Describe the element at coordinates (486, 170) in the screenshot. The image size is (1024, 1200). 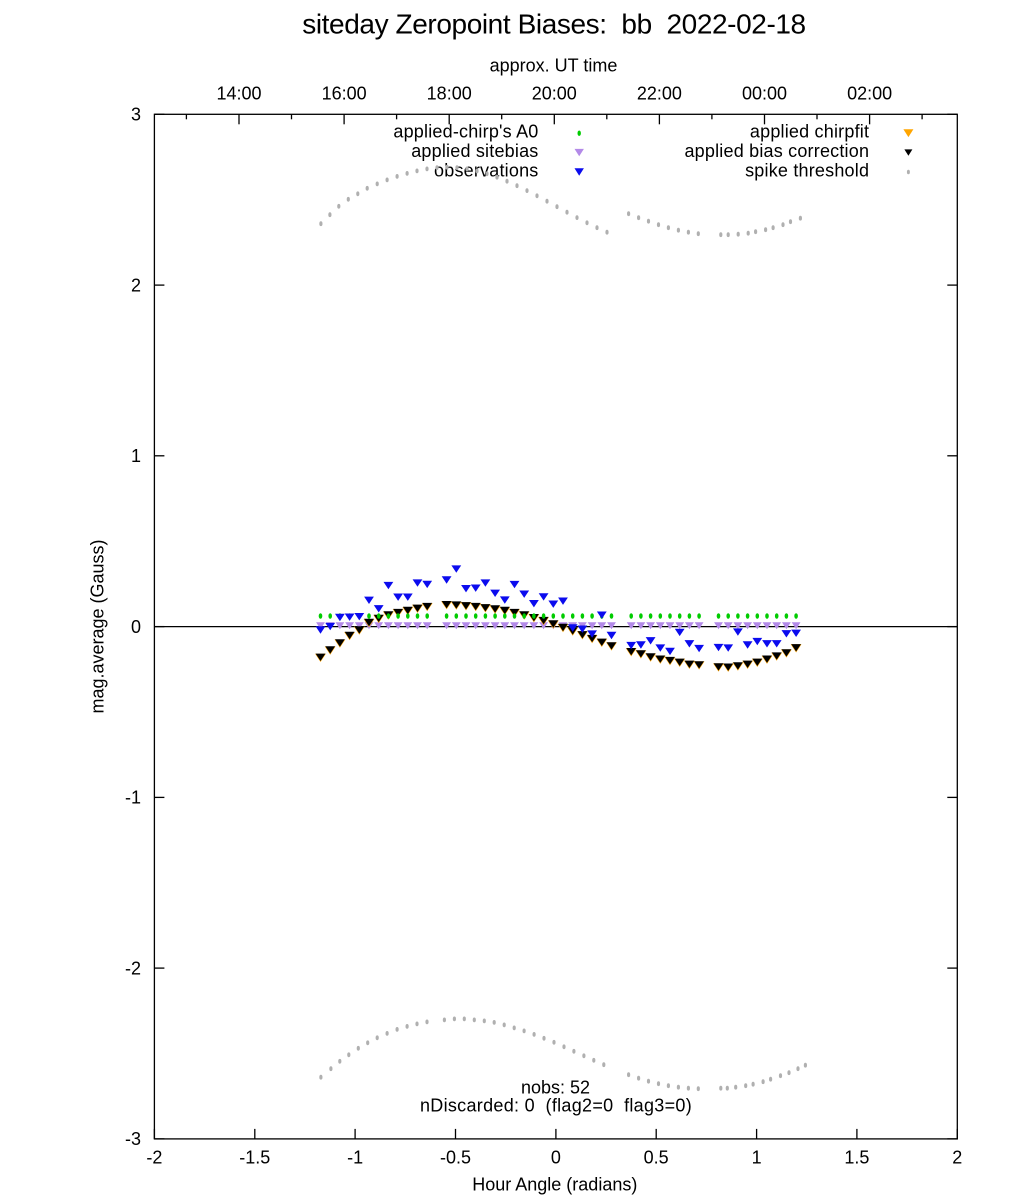
I see `svg-text: observations` at that location.